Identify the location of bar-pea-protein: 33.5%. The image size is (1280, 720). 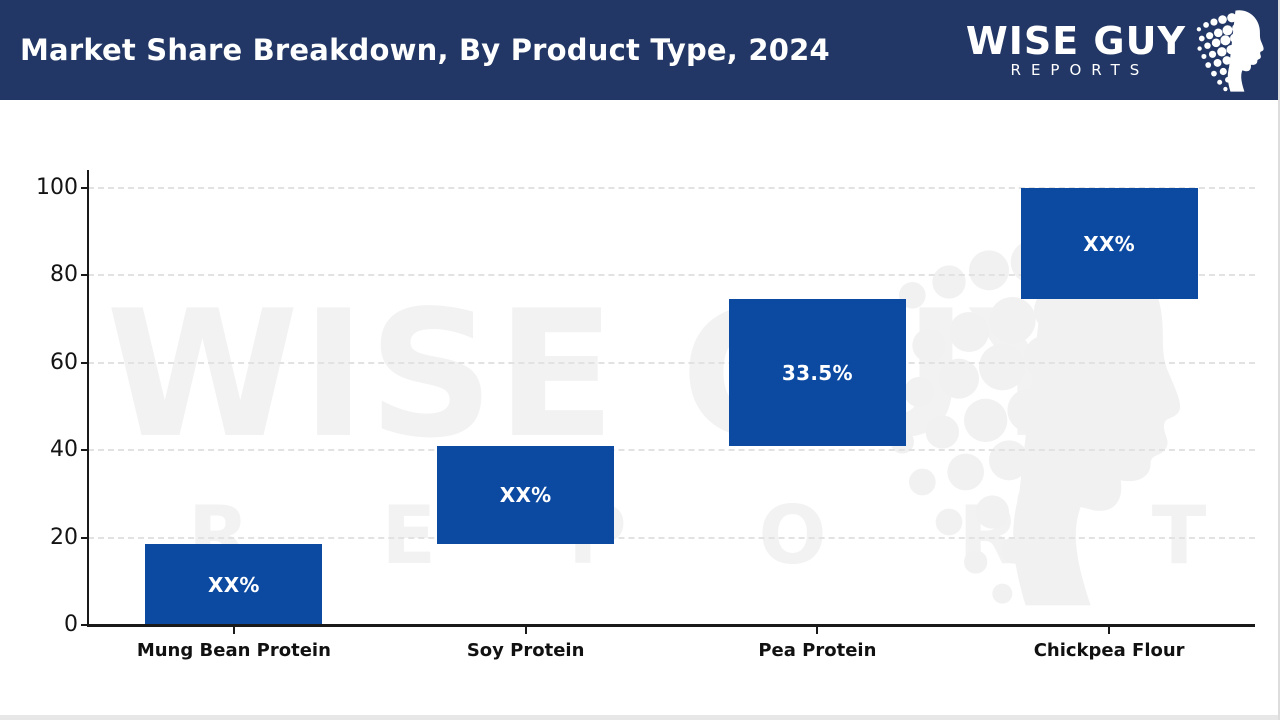
(817, 372).